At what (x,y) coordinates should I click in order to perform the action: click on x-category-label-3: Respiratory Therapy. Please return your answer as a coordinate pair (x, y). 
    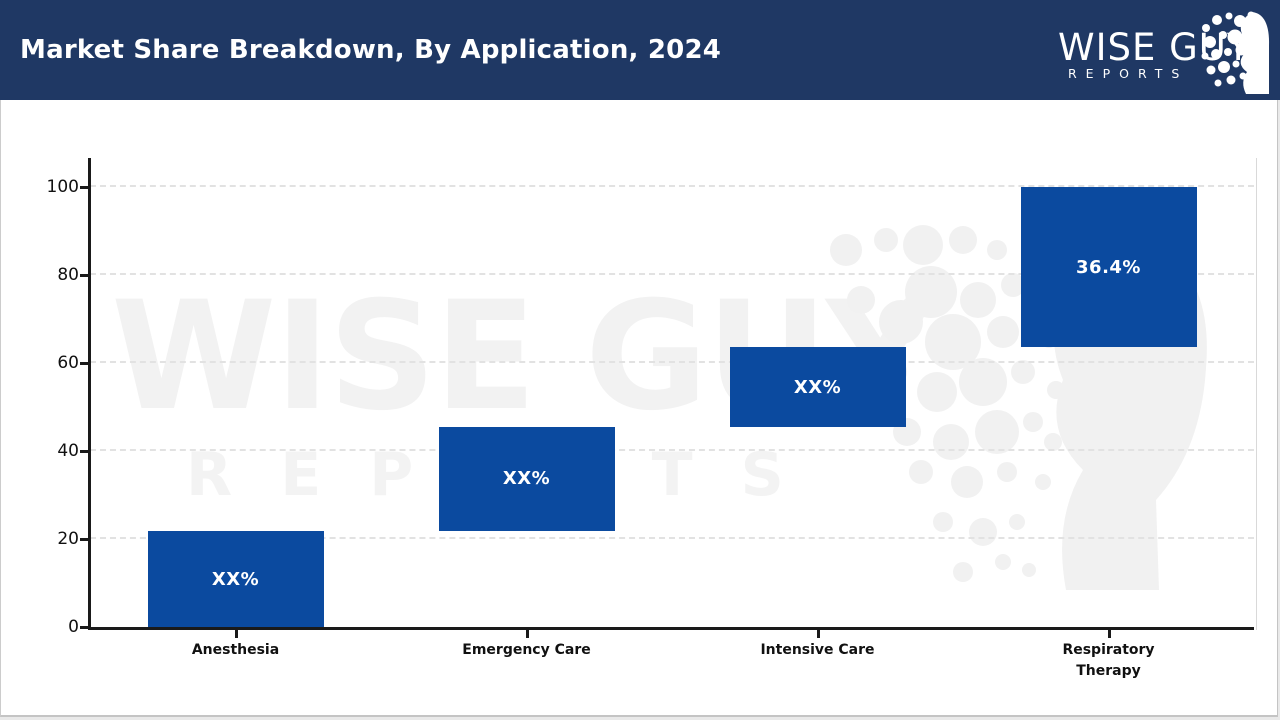
    Looking at the image, I should click on (1108, 660).